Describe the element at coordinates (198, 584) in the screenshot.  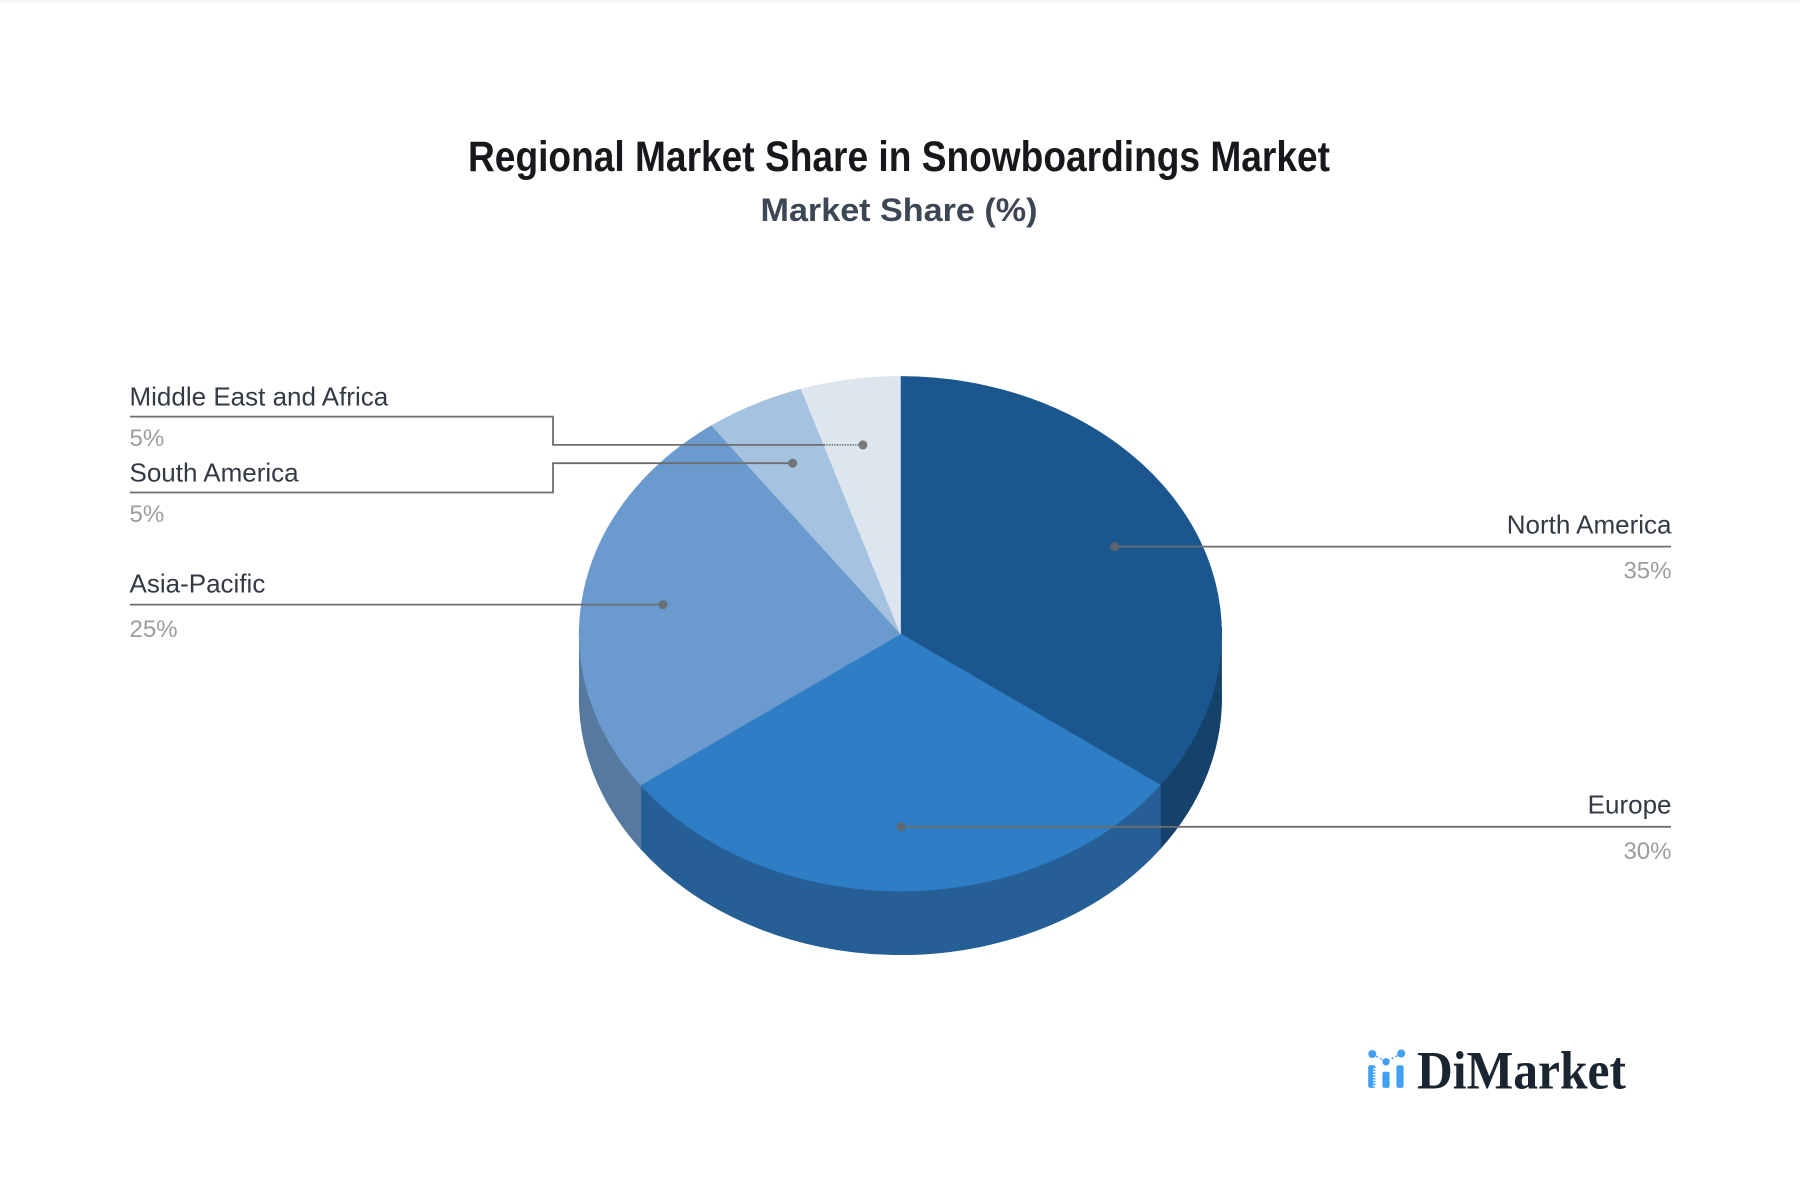
I see `svg-text: Asia-Pacific` at that location.